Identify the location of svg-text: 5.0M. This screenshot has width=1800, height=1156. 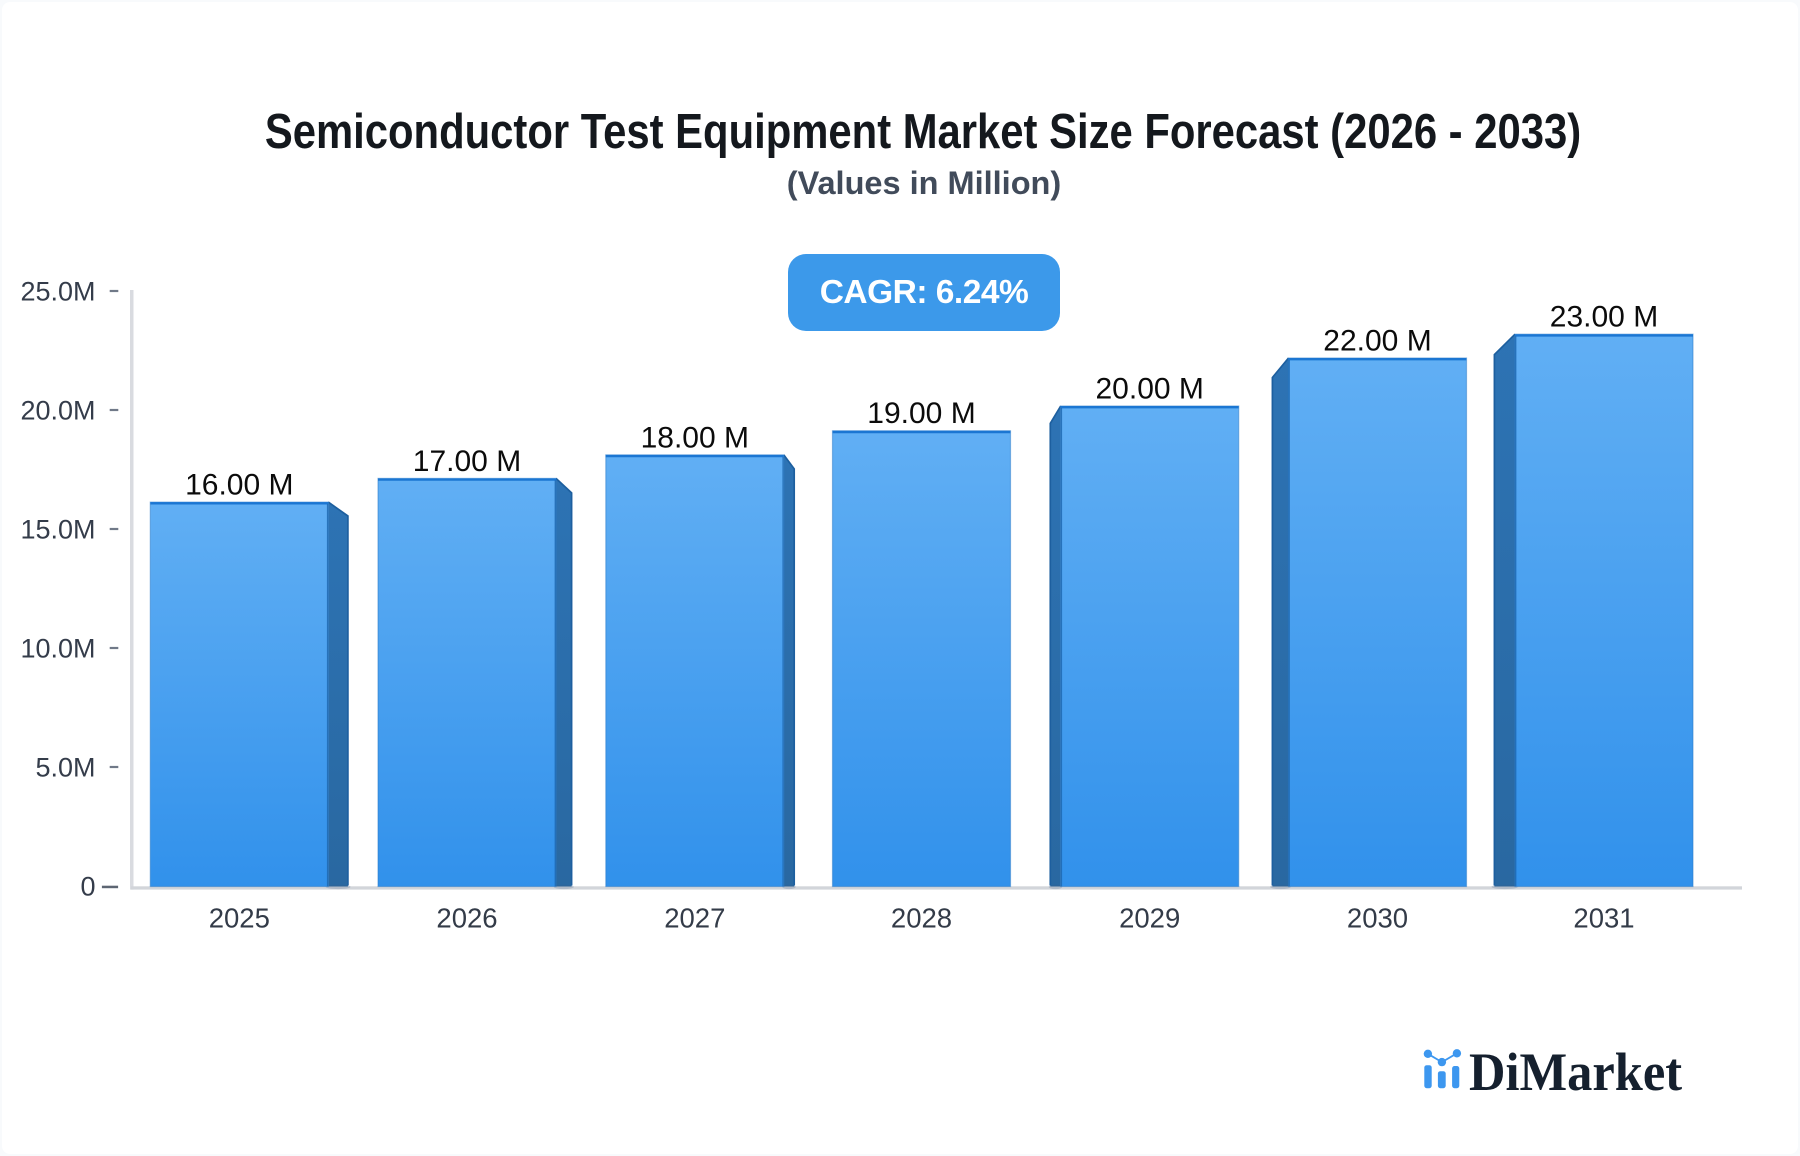
(65, 768).